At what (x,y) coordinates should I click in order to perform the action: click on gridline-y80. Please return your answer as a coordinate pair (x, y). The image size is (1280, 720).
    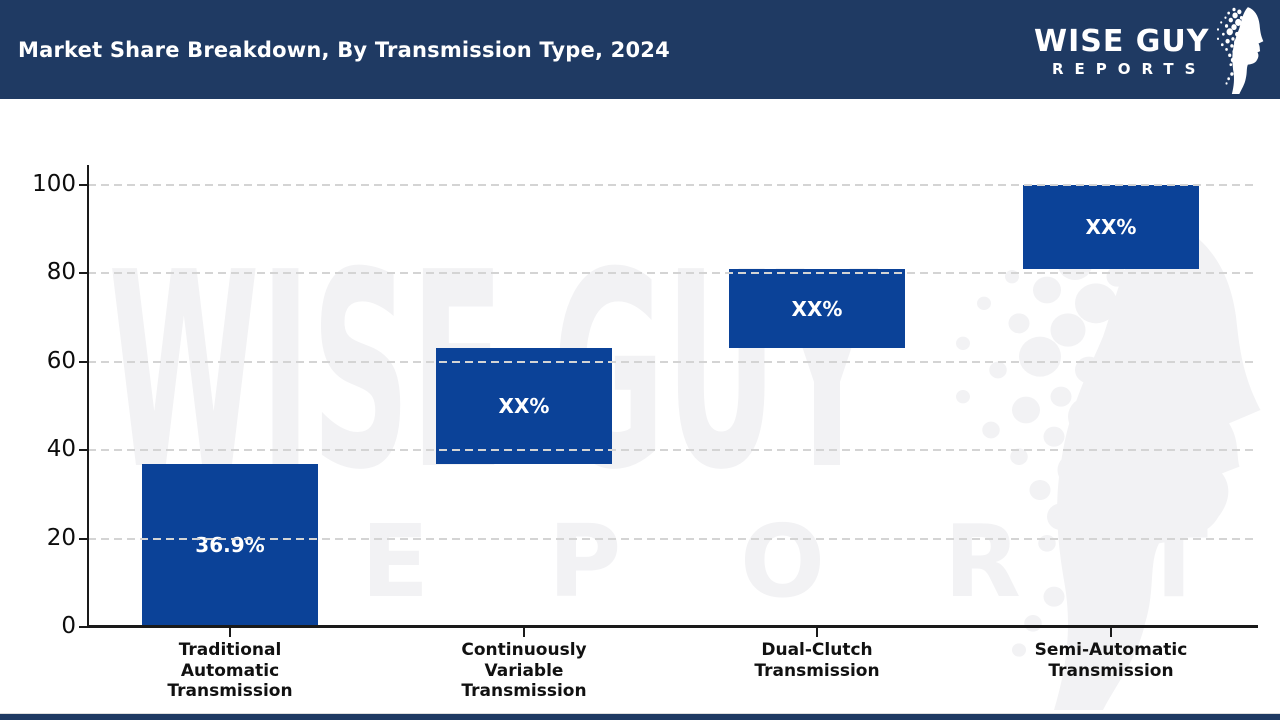
    Looking at the image, I should click on (673, 273).